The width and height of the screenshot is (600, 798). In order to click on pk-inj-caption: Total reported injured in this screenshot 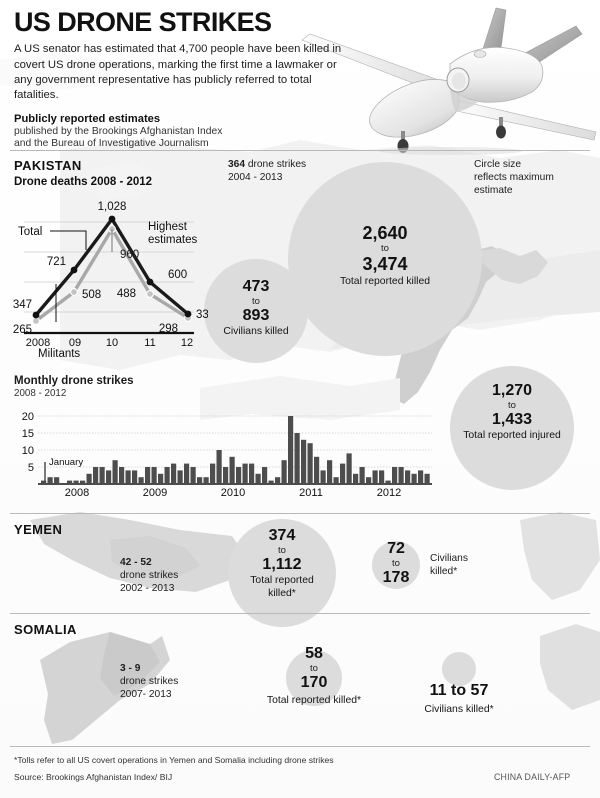, I will do `click(512, 436)`.